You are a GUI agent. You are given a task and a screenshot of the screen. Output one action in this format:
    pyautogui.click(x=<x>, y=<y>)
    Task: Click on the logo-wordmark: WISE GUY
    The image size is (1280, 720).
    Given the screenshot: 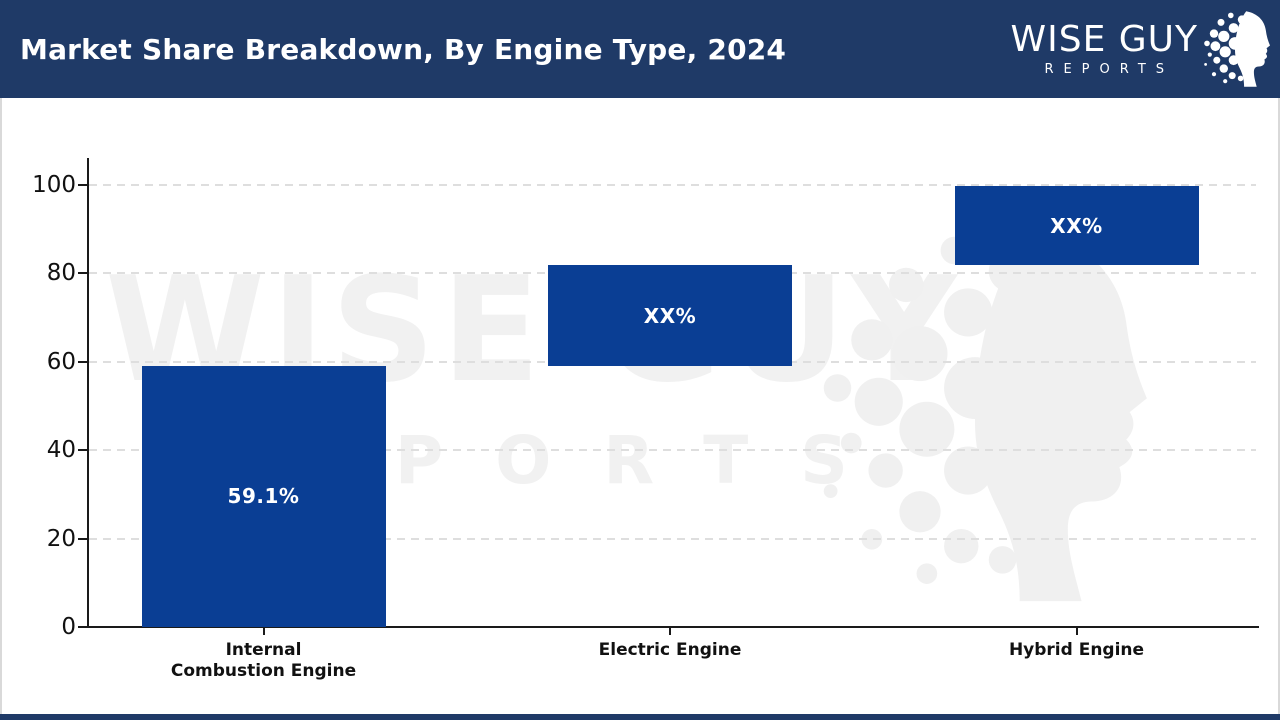 What is the action you would take?
    pyautogui.click(x=1104, y=39)
    